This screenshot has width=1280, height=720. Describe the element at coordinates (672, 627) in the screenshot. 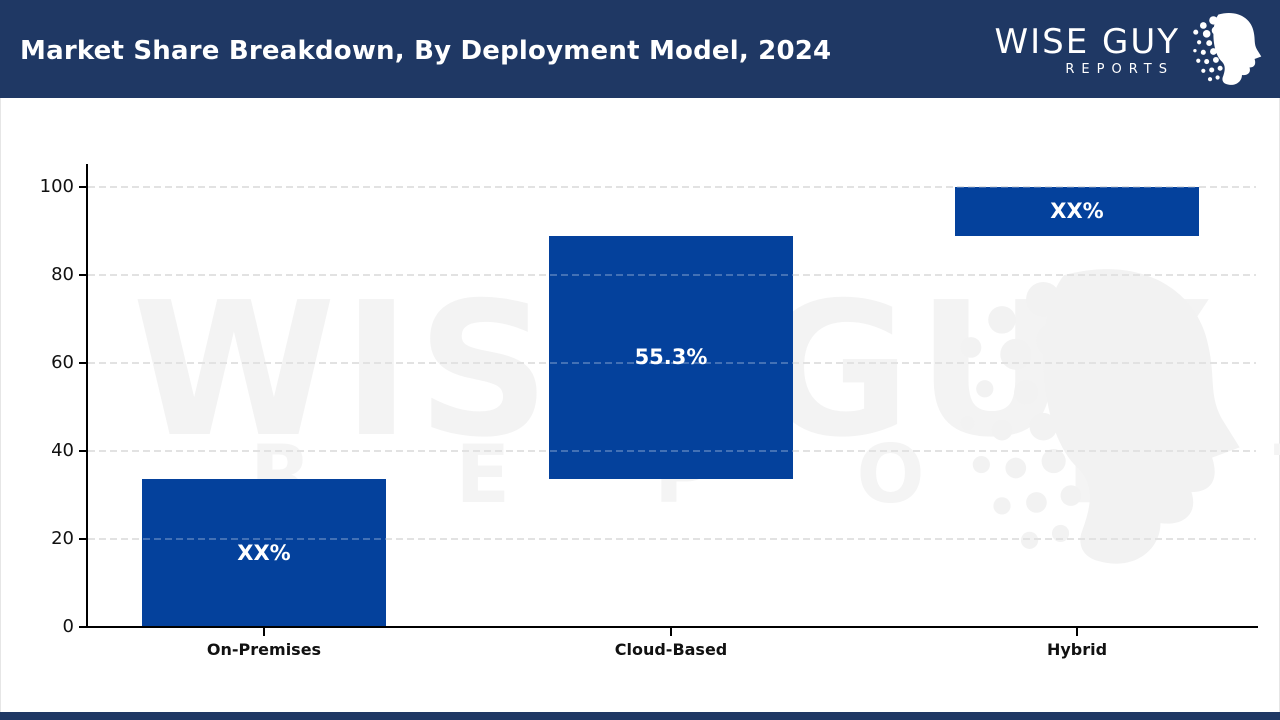

I see `x-axis-line` at that location.